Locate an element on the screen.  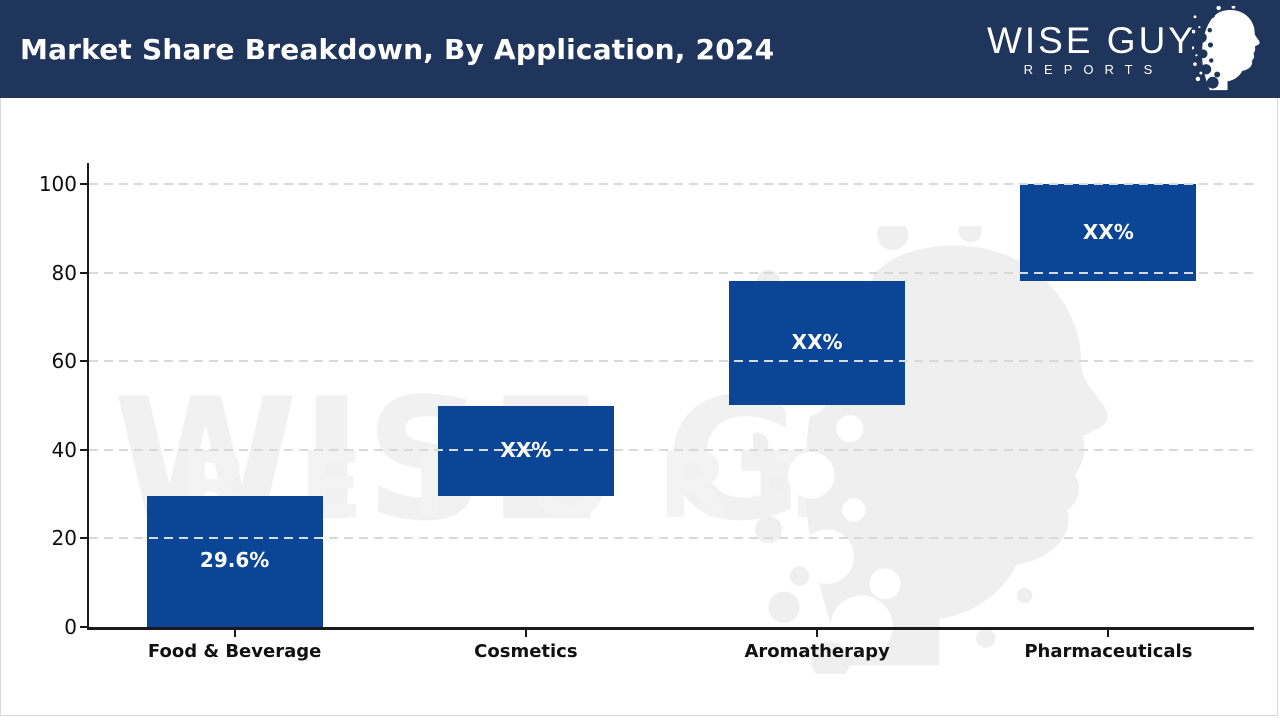
logo-subtext: REPORTS is located at coordinates (1093, 69).